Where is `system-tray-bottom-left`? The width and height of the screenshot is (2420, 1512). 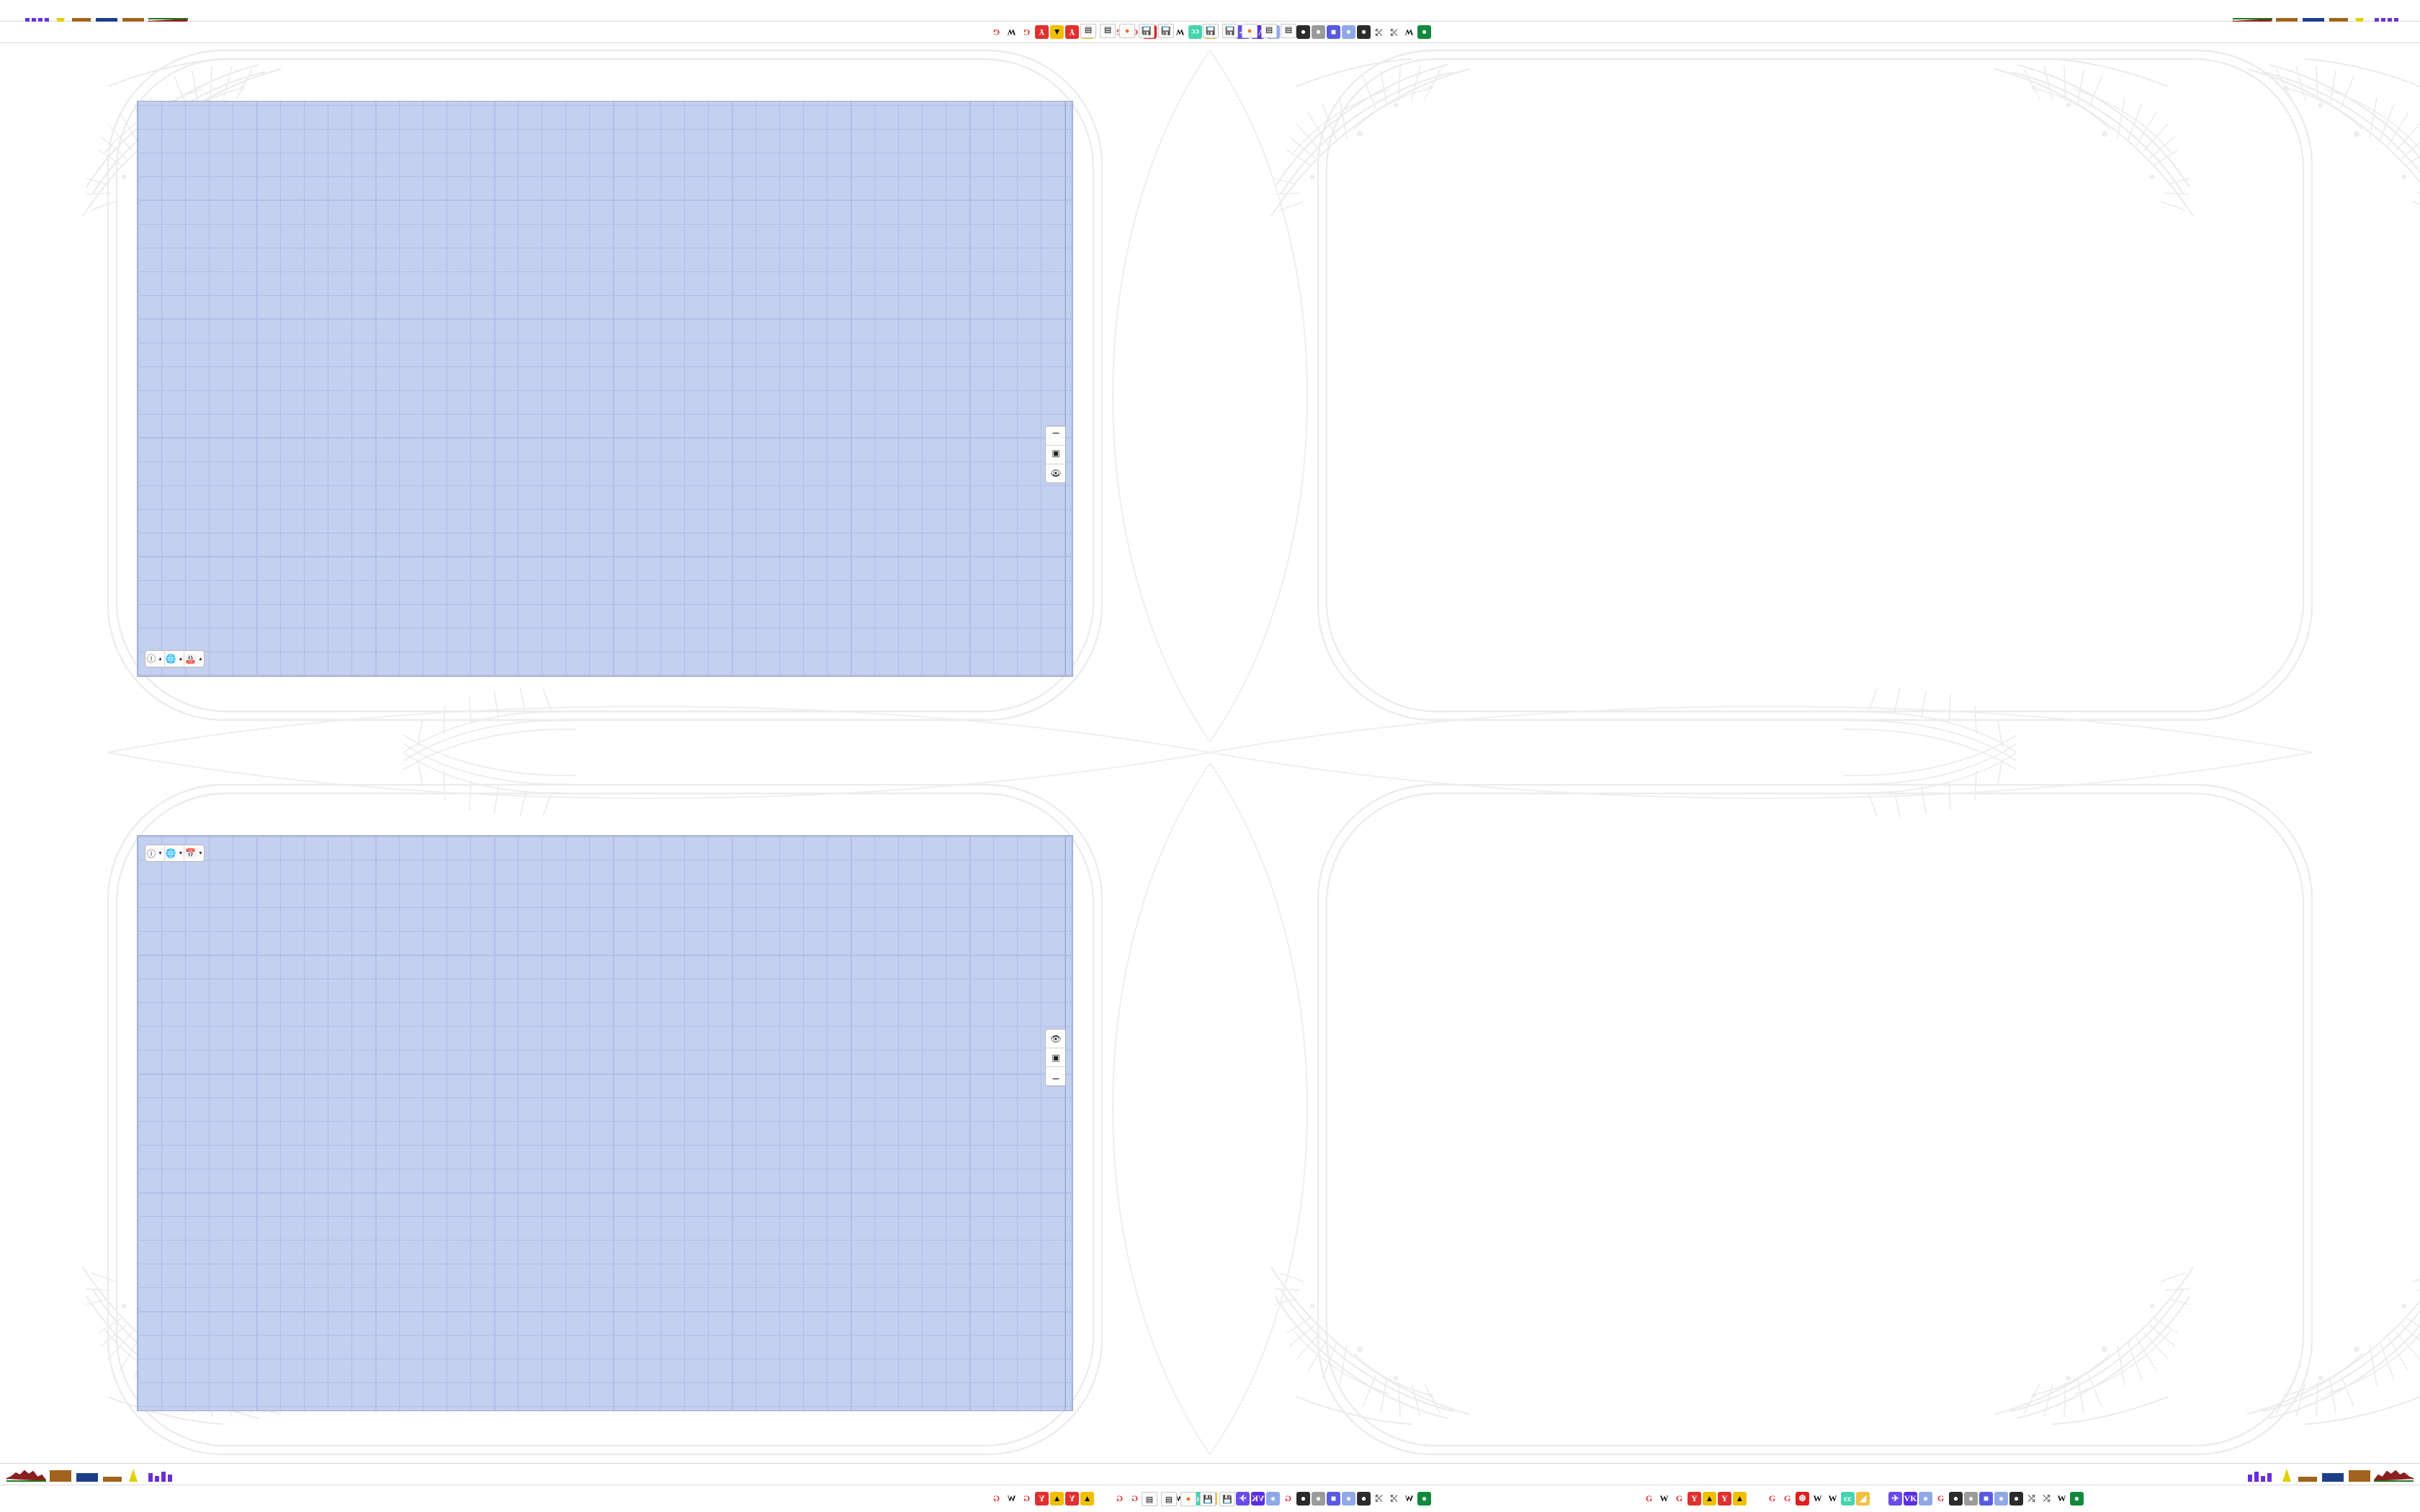
system-tray-bottom-left is located at coordinates (97, 1474).